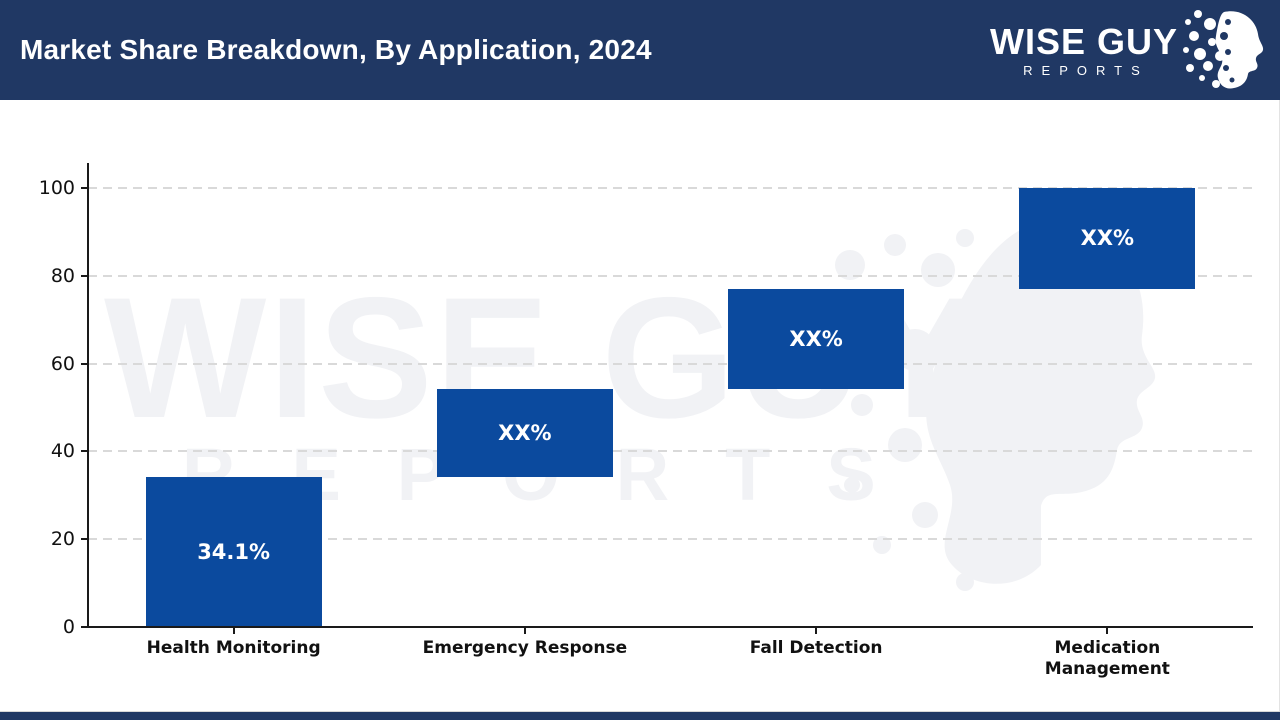 This screenshot has width=1280, height=720. I want to click on bar-value-label-health-monitoring: 34.1%, so click(234, 552).